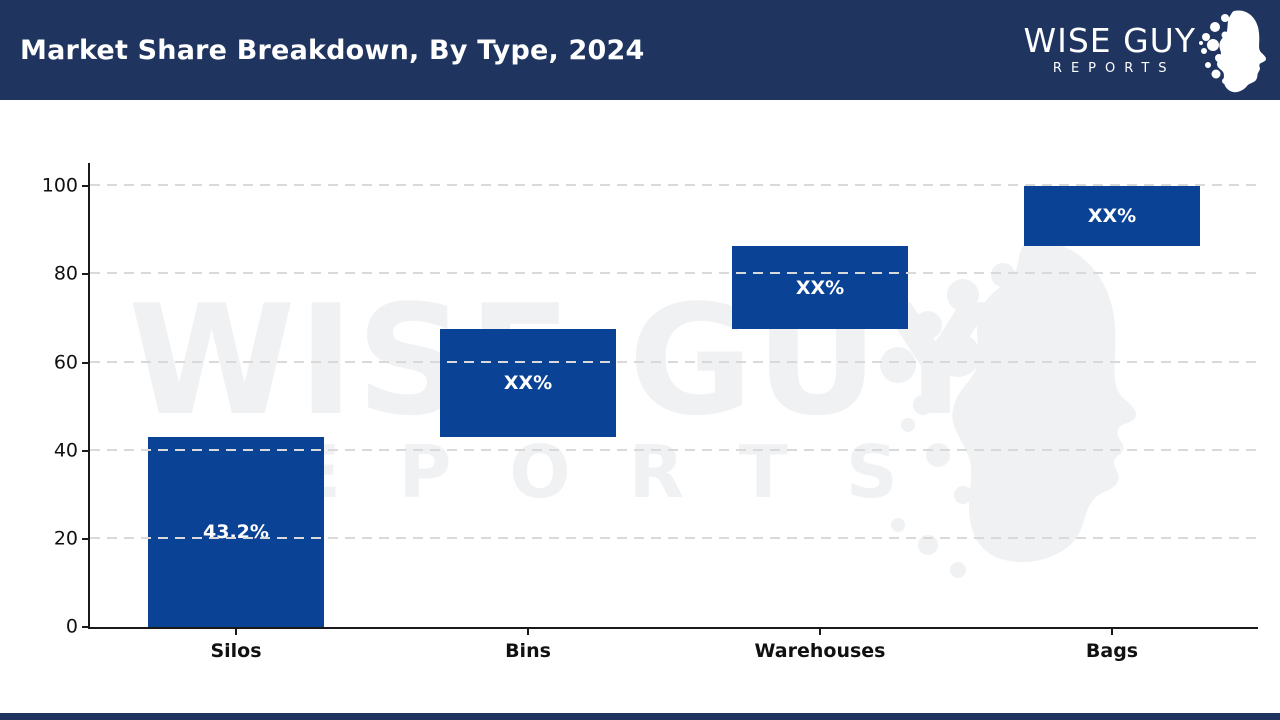 This screenshot has height=720, width=1280. I want to click on y-tick-label-0: 0, so click(71, 626).